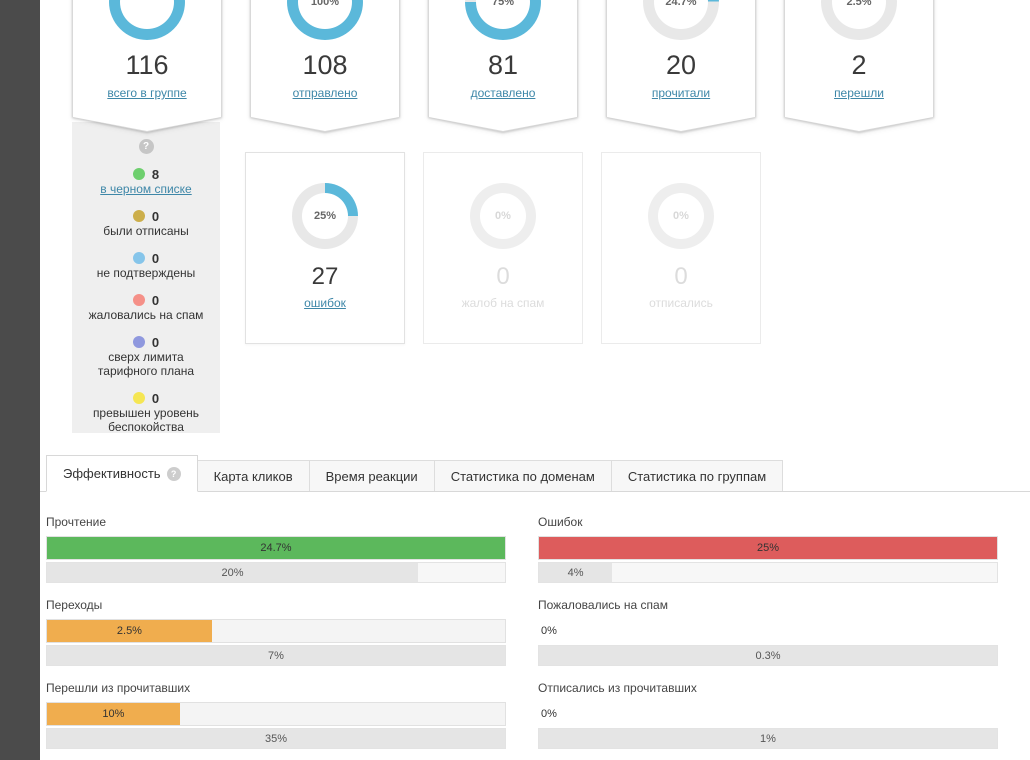  What do you see at coordinates (155, 258) in the screenshot?
I see `unconfirmed-count: 0` at bounding box center [155, 258].